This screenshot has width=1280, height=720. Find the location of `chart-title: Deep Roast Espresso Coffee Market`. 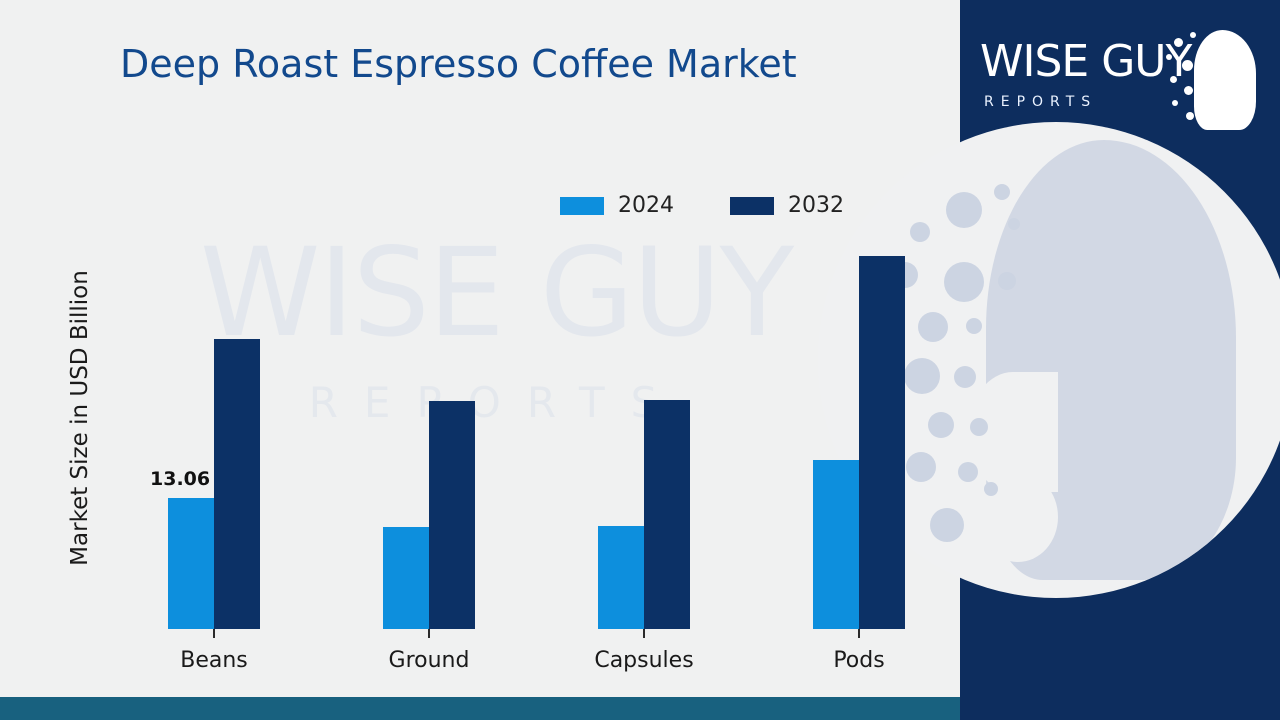

chart-title: Deep Roast Espresso Coffee Market is located at coordinates (458, 64).